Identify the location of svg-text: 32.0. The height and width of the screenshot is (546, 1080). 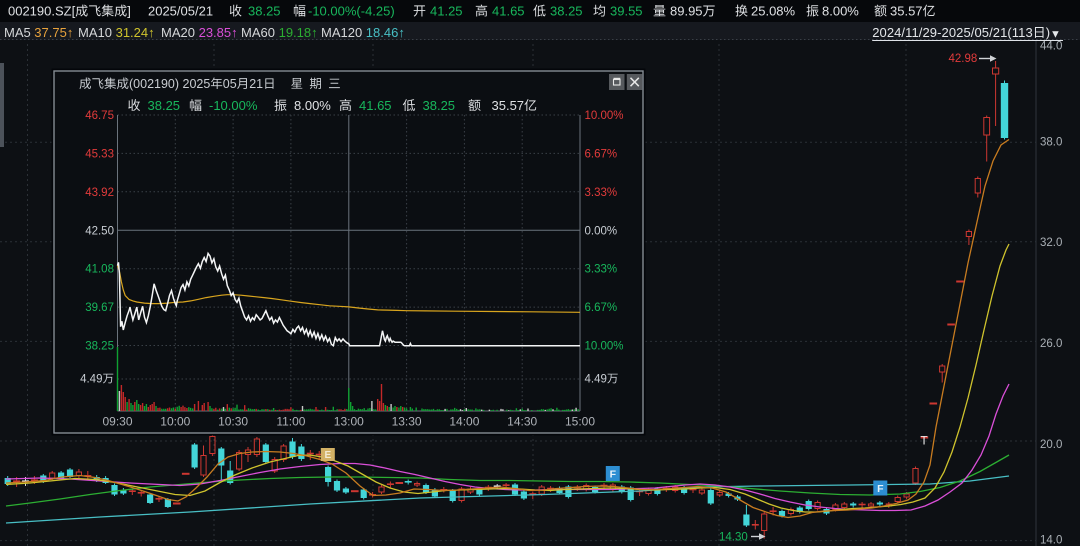
(1051, 243).